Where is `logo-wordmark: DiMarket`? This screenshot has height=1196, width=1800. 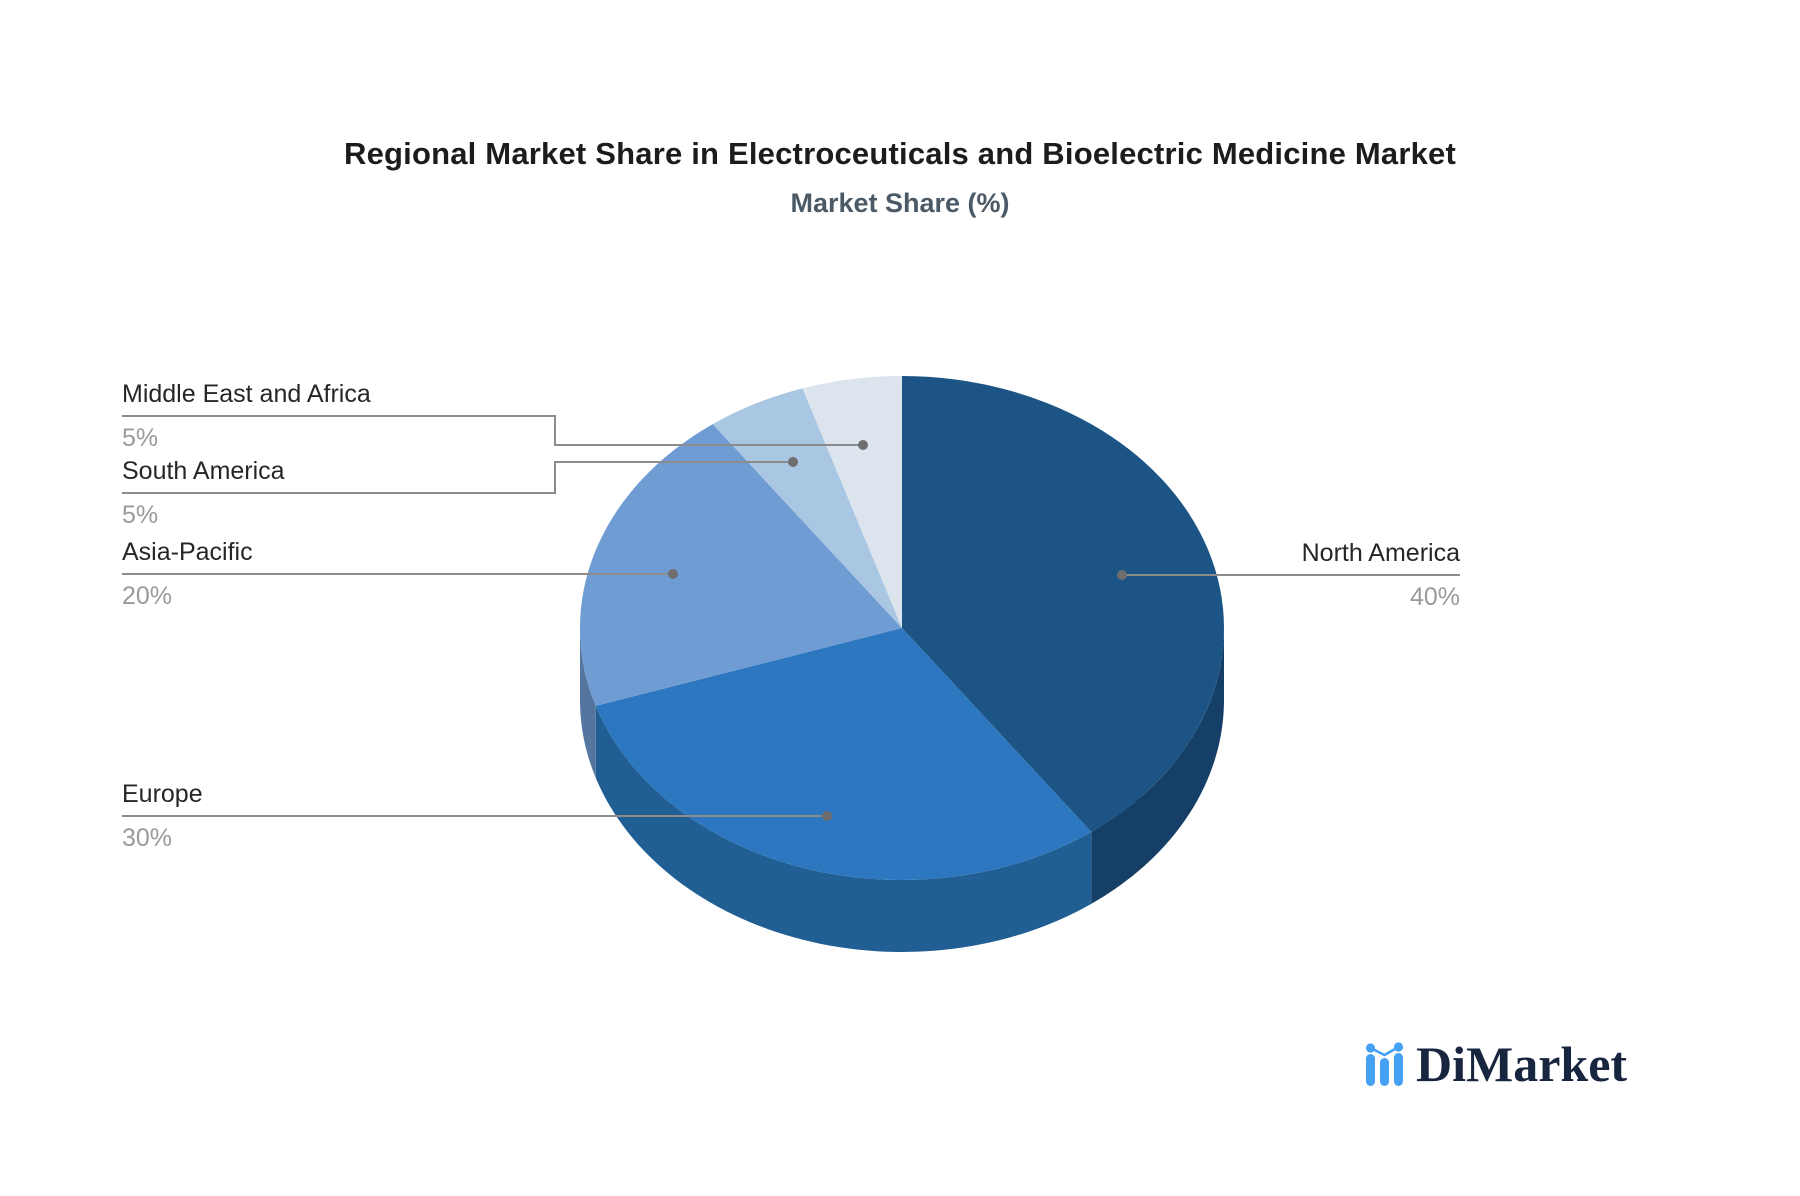 logo-wordmark: DiMarket is located at coordinates (1522, 1064).